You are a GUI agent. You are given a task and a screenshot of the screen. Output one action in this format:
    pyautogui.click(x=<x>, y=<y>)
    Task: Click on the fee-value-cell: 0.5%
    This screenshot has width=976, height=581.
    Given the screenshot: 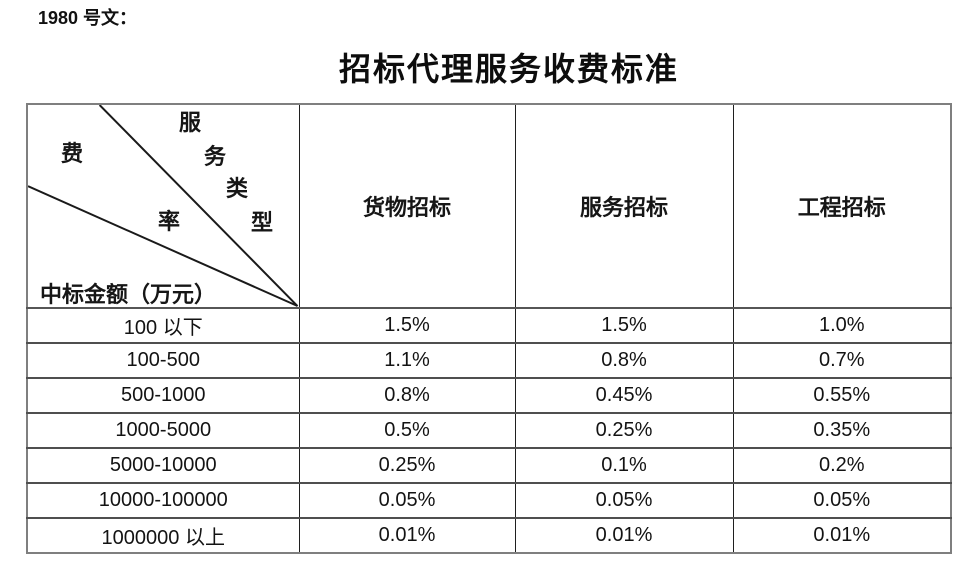 What is the action you would take?
    pyautogui.click(x=407, y=430)
    